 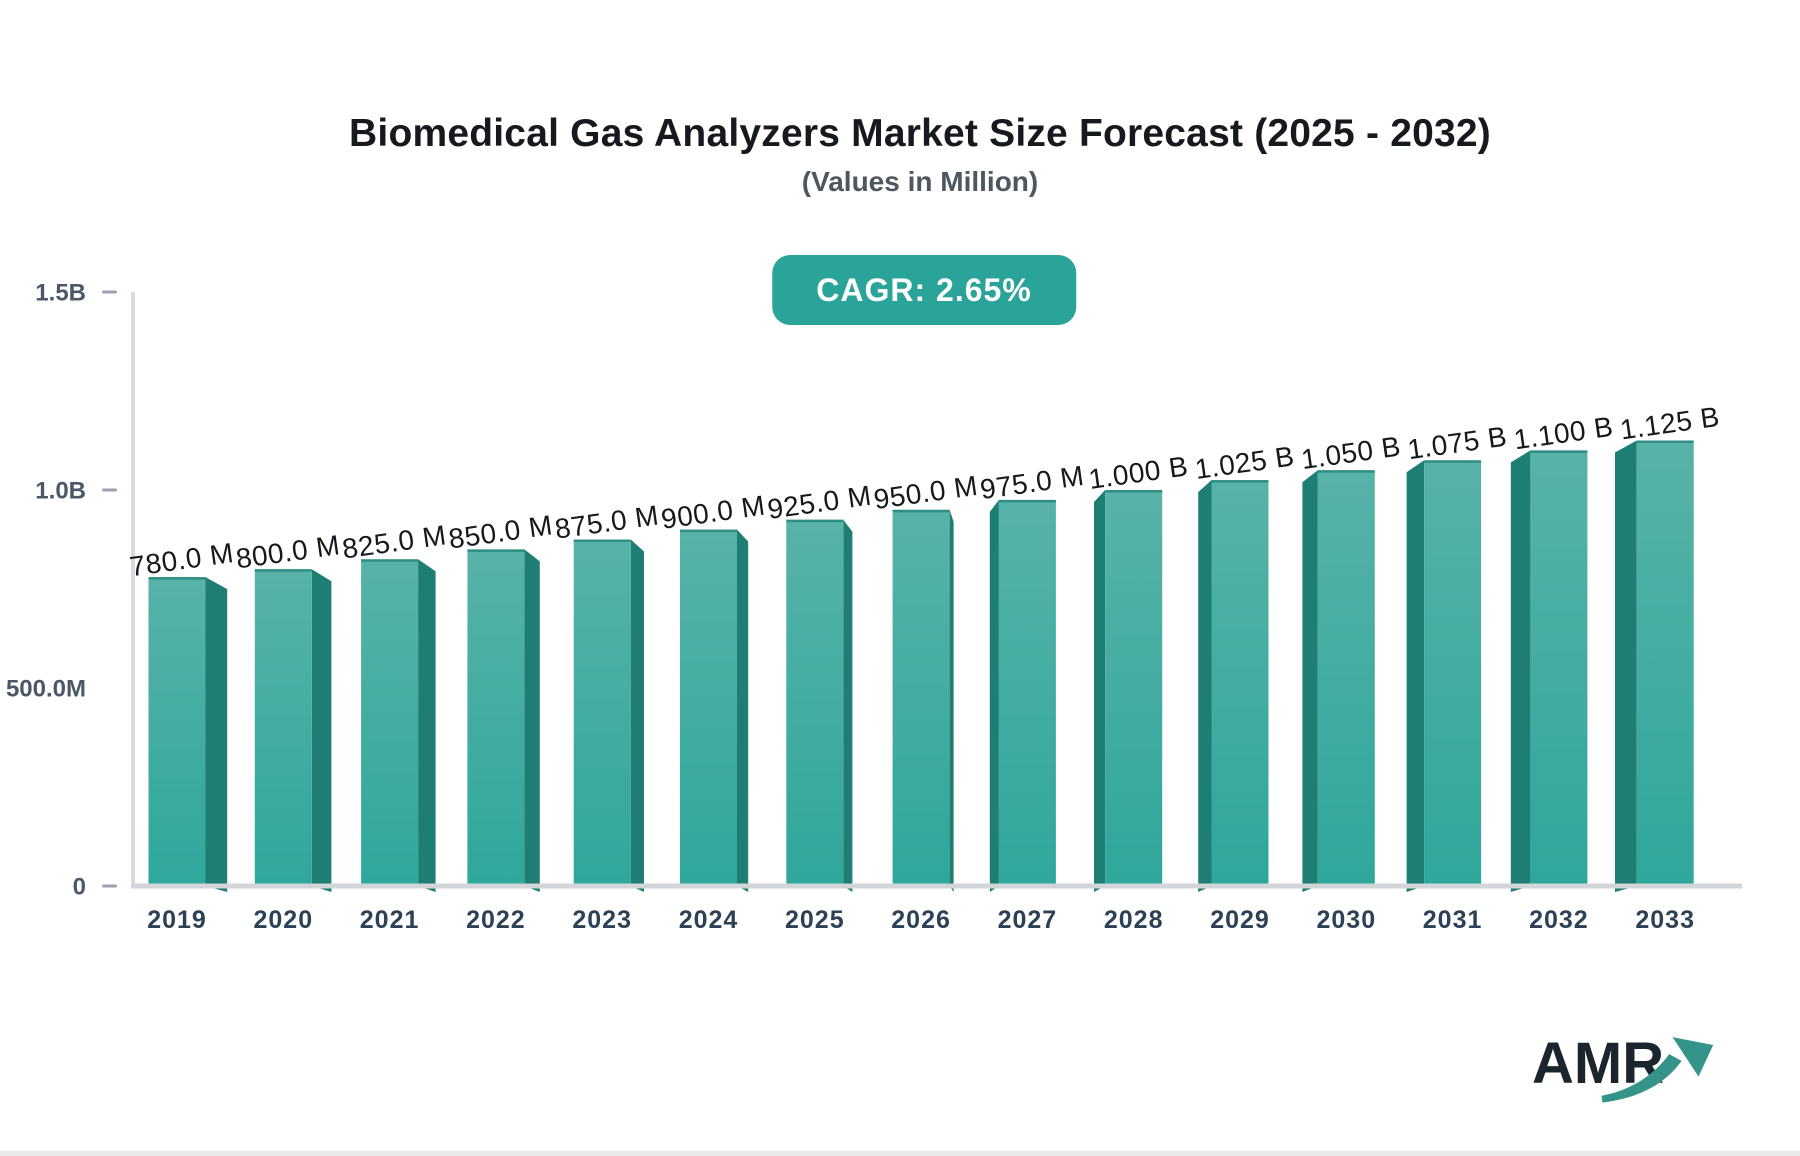 I want to click on value-label-2022: 850.0 M, so click(x=501, y=531).